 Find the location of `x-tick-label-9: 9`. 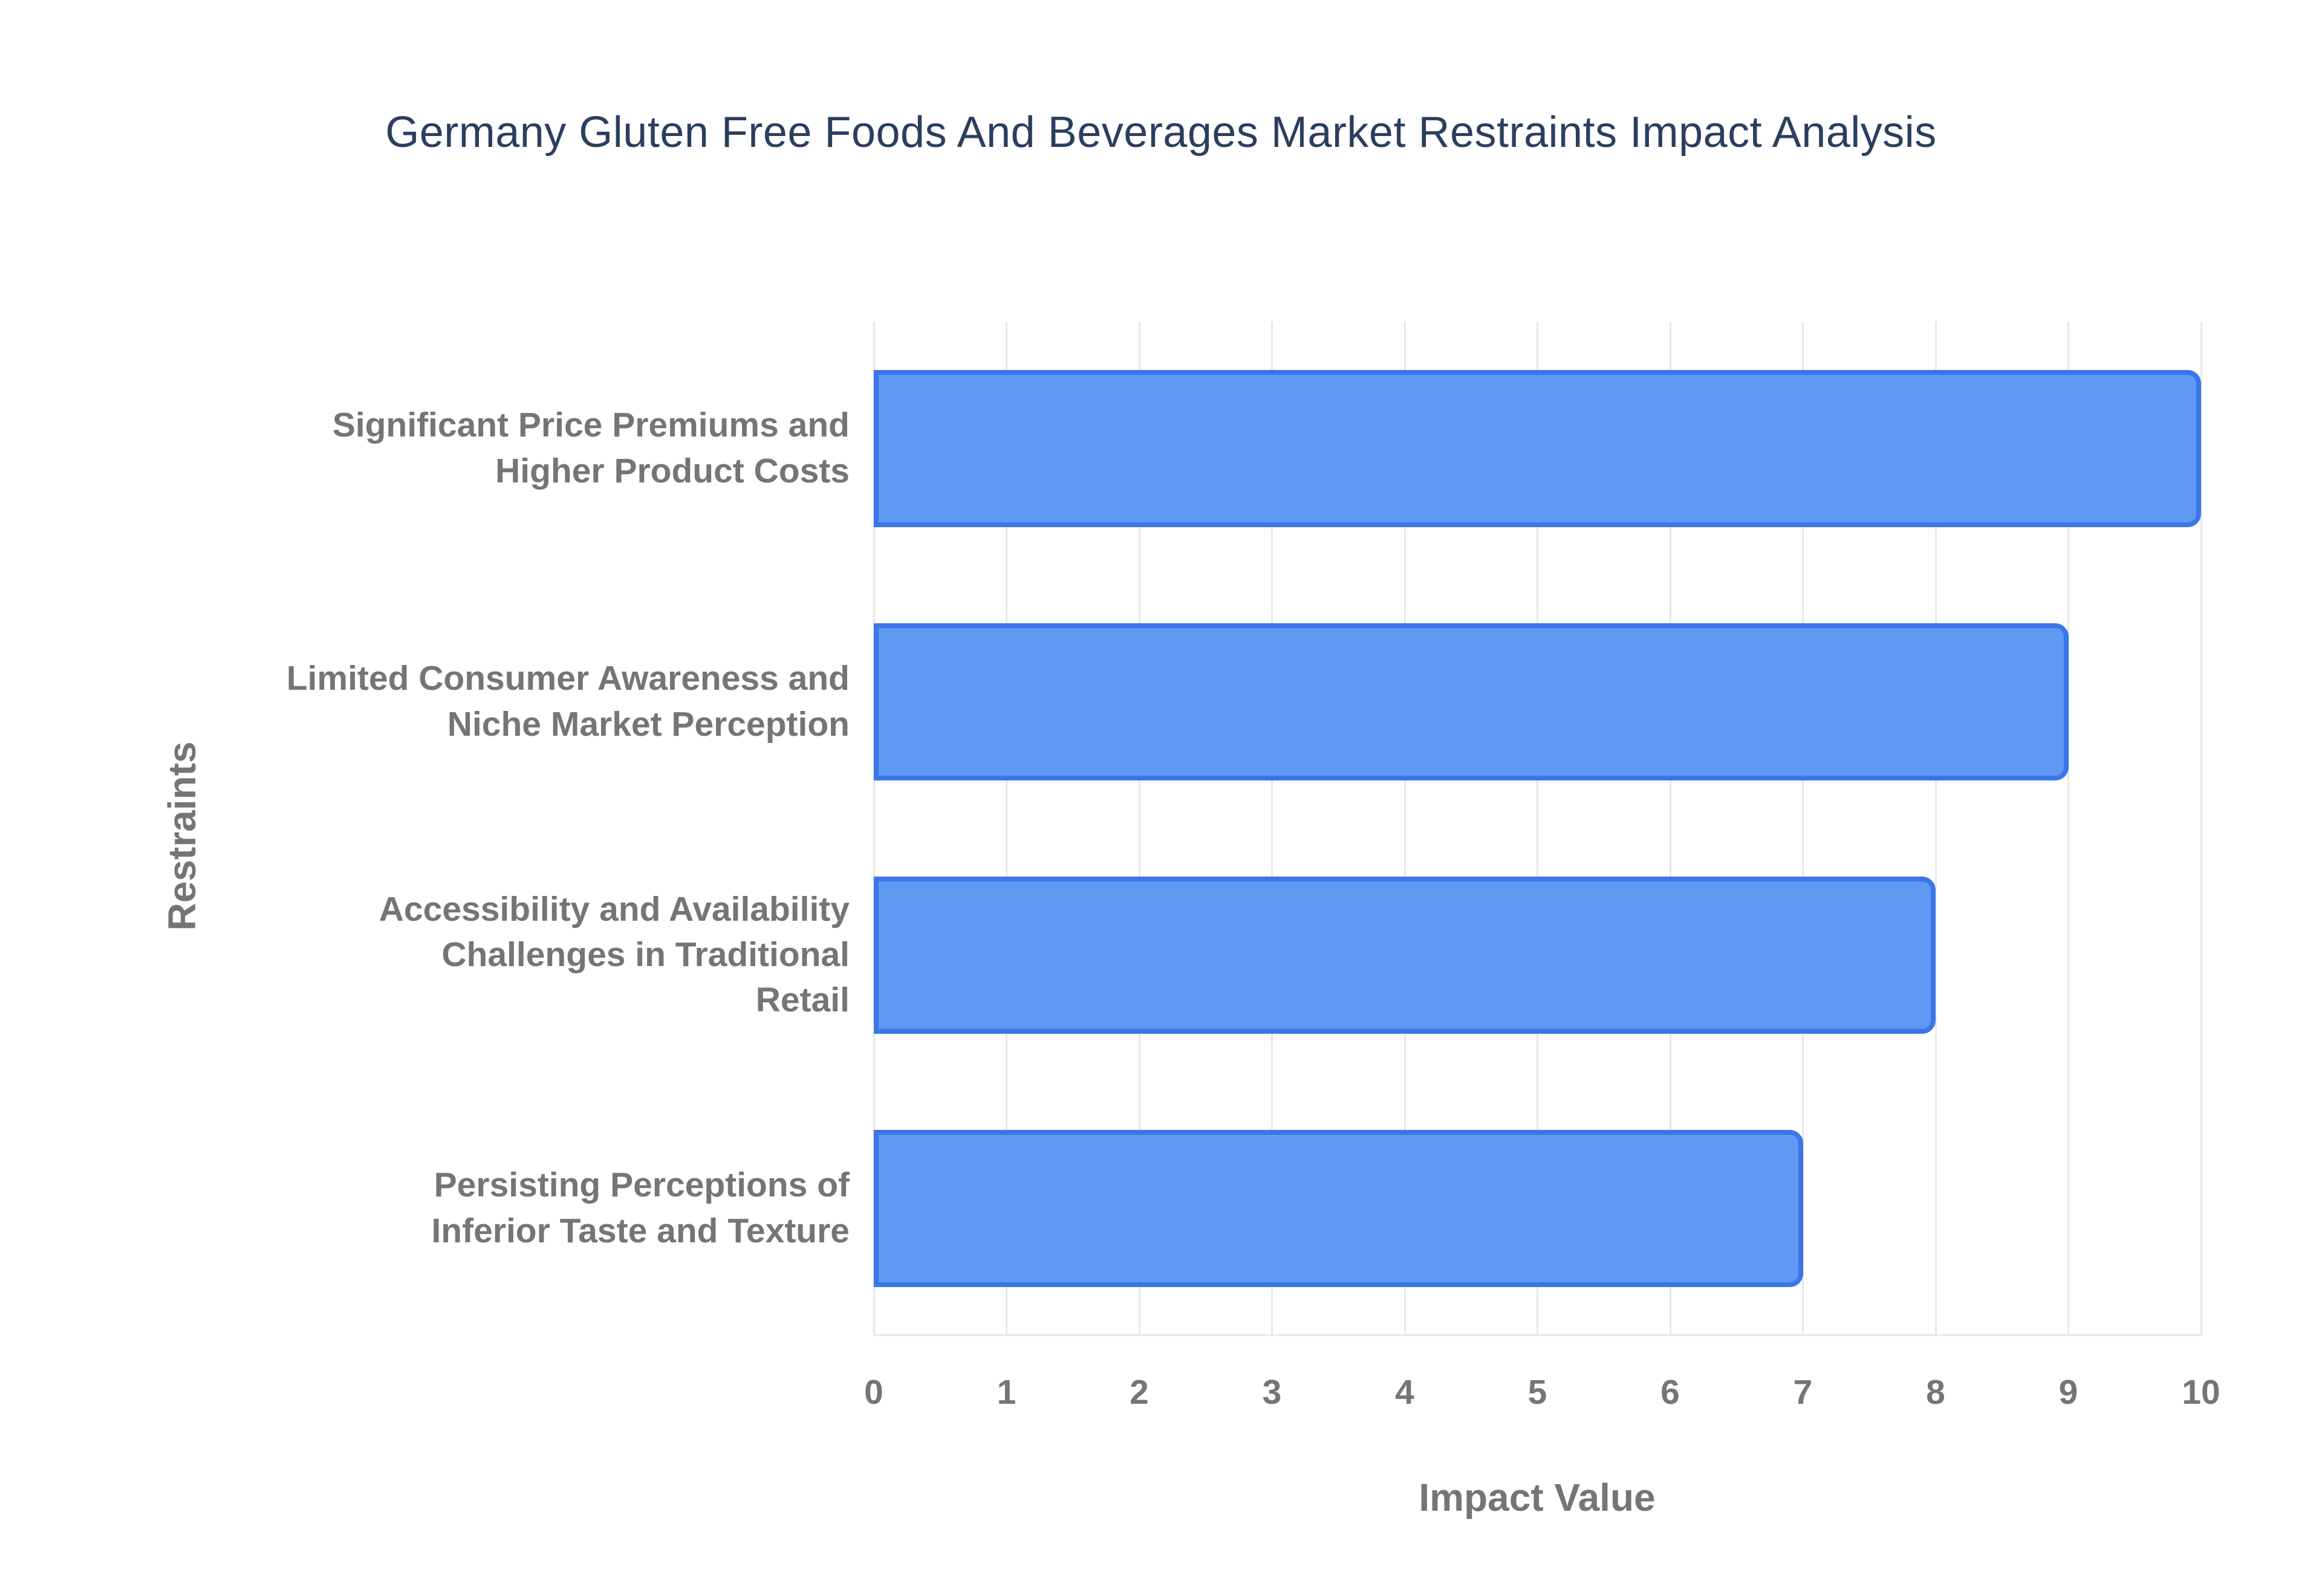

x-tick-label-9: 9 is located at coordinates (2068, 1392).